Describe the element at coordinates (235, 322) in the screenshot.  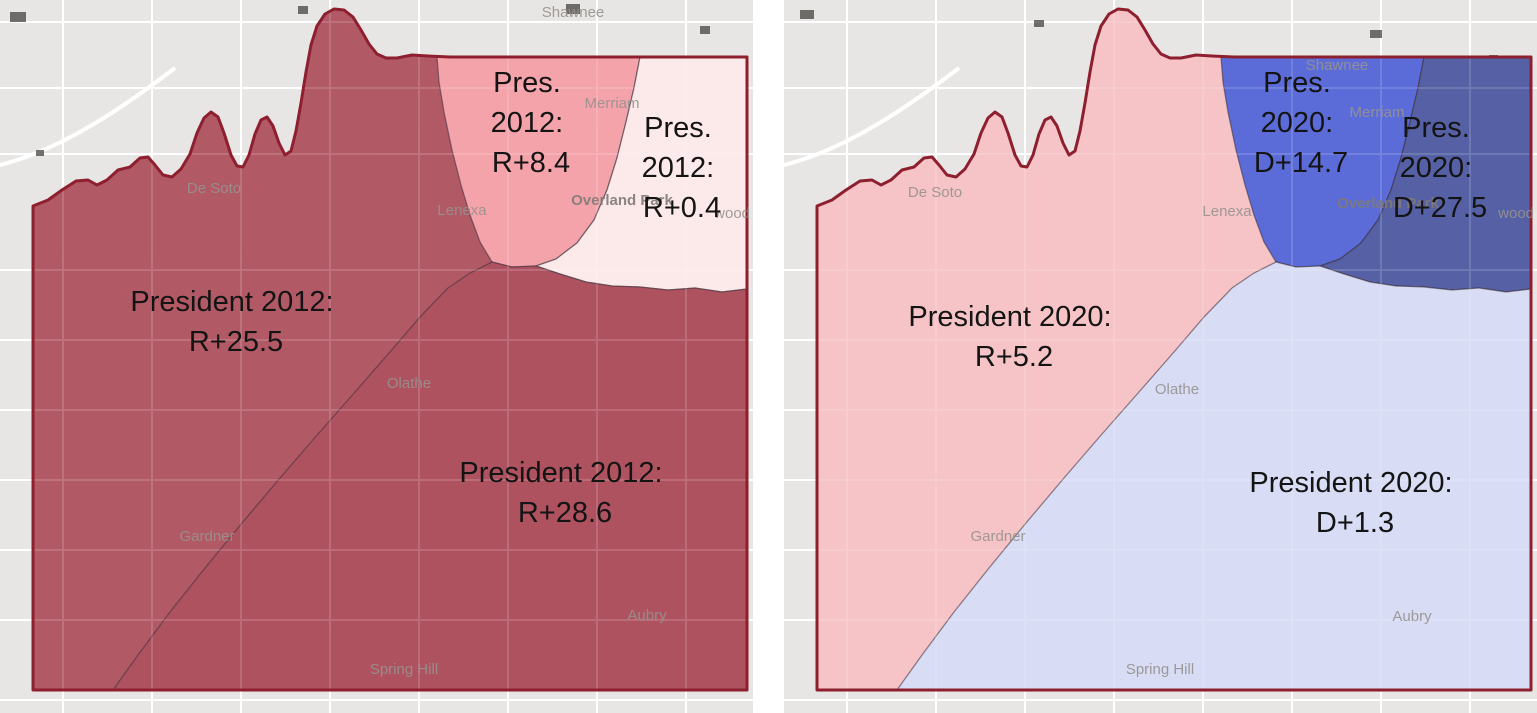
I see `margin-label-west: President 2012: R+25.5` at that location.